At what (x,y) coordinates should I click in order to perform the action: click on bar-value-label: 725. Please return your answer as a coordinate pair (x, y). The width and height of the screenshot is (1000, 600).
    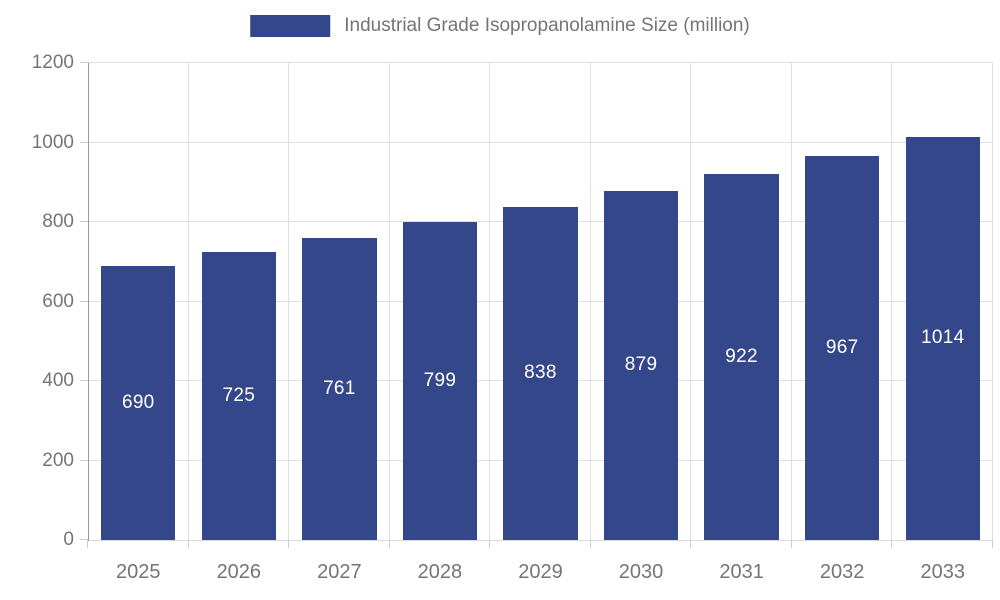
    Looking at the image, I should click on (239, 395).